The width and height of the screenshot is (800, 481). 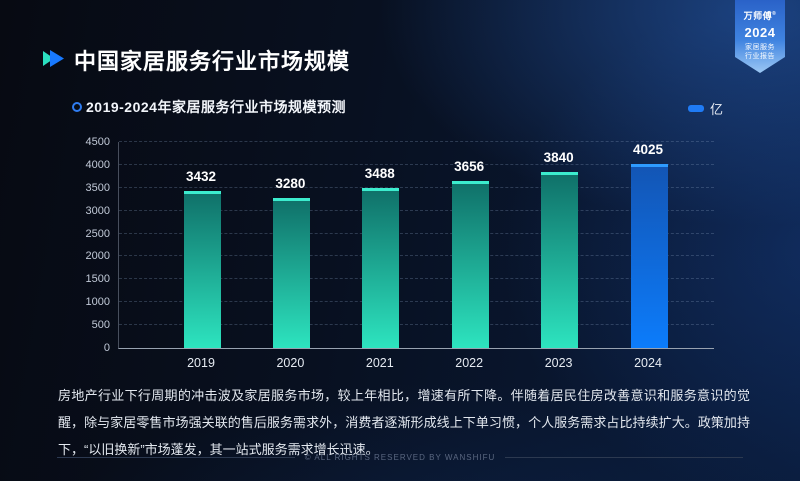 I want to click on x-axis-label-2020: 2020, so click(x=290, y=363).